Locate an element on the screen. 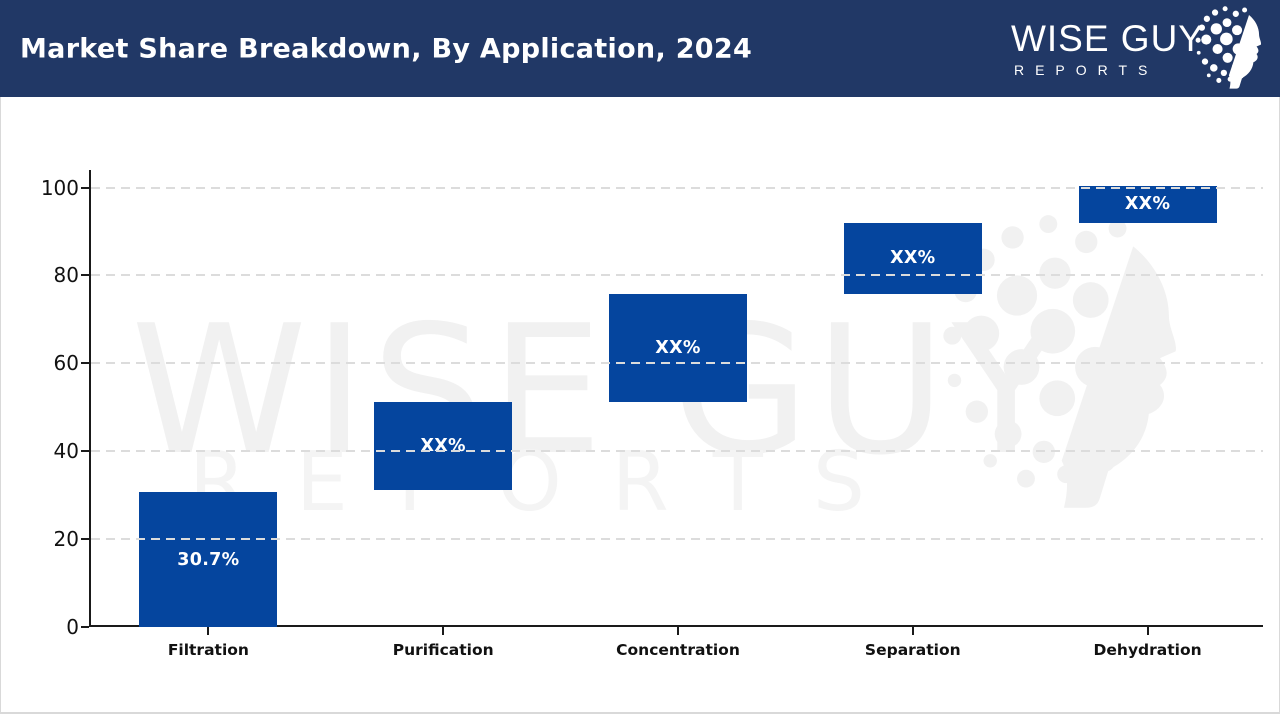 This screenshot has height=720, width=1280. x-axis-category-label: Dehydration is located at coordinates (1147, 650).